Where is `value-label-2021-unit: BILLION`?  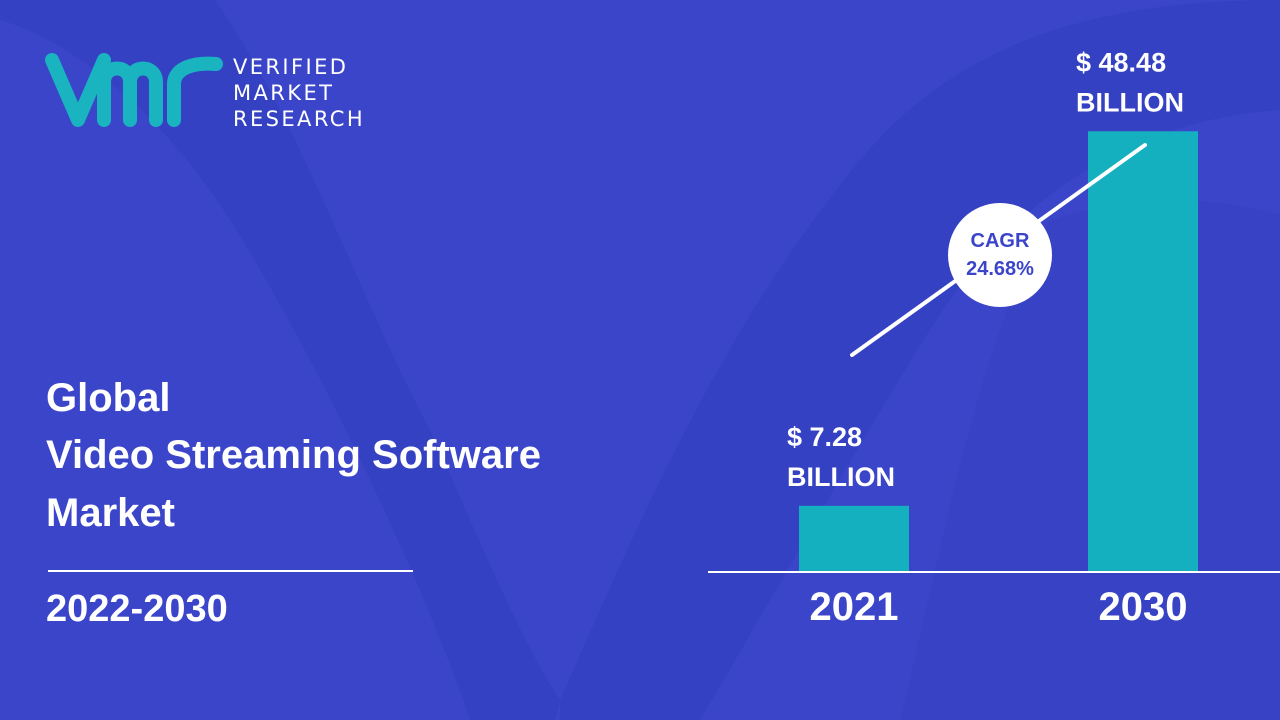
value-label-2021-unit: BILLION is located at coordinates (841, 477).